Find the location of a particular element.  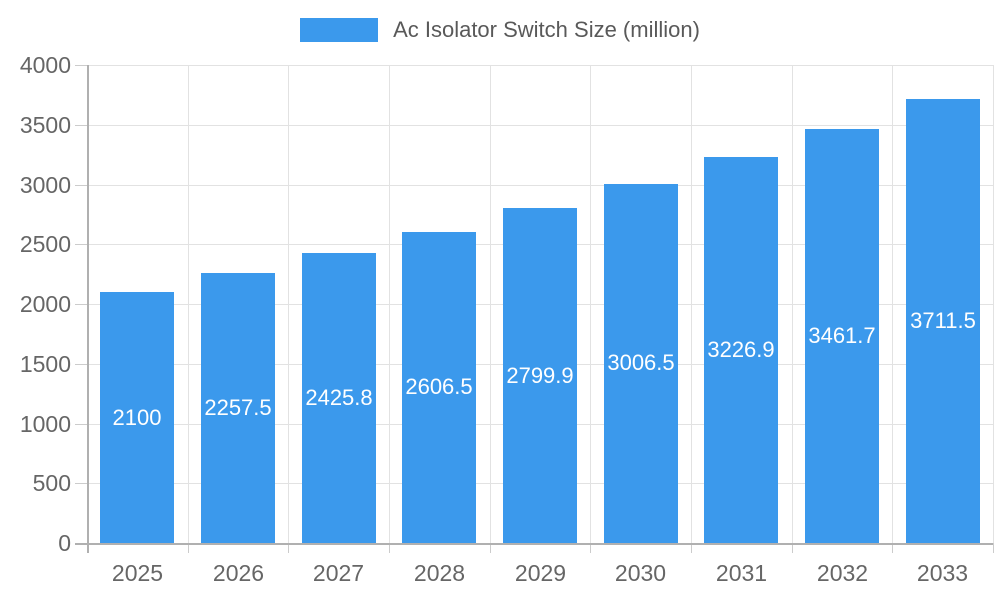

bar-value-label: 2799.9 is located at coordinates (540, 375).